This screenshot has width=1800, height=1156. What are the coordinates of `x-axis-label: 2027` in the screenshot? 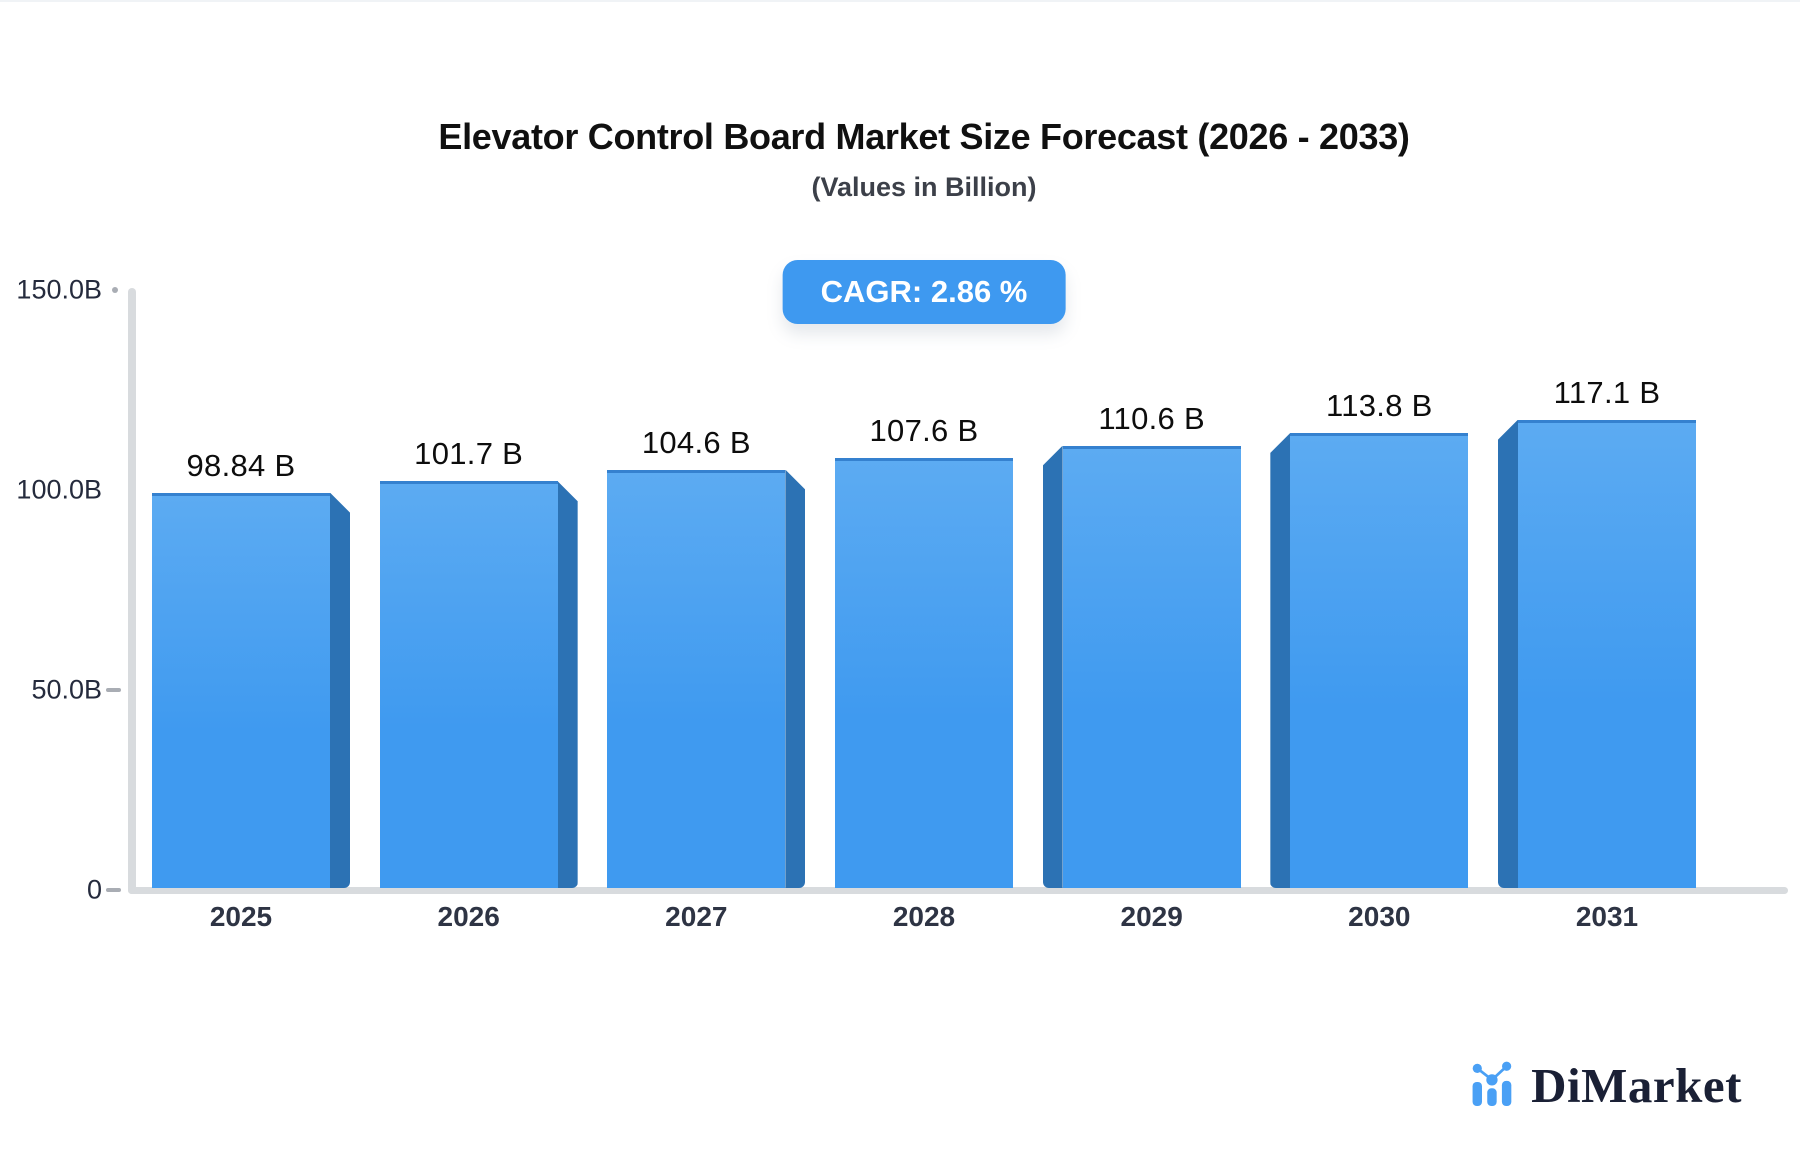 It's located at (696, 916).